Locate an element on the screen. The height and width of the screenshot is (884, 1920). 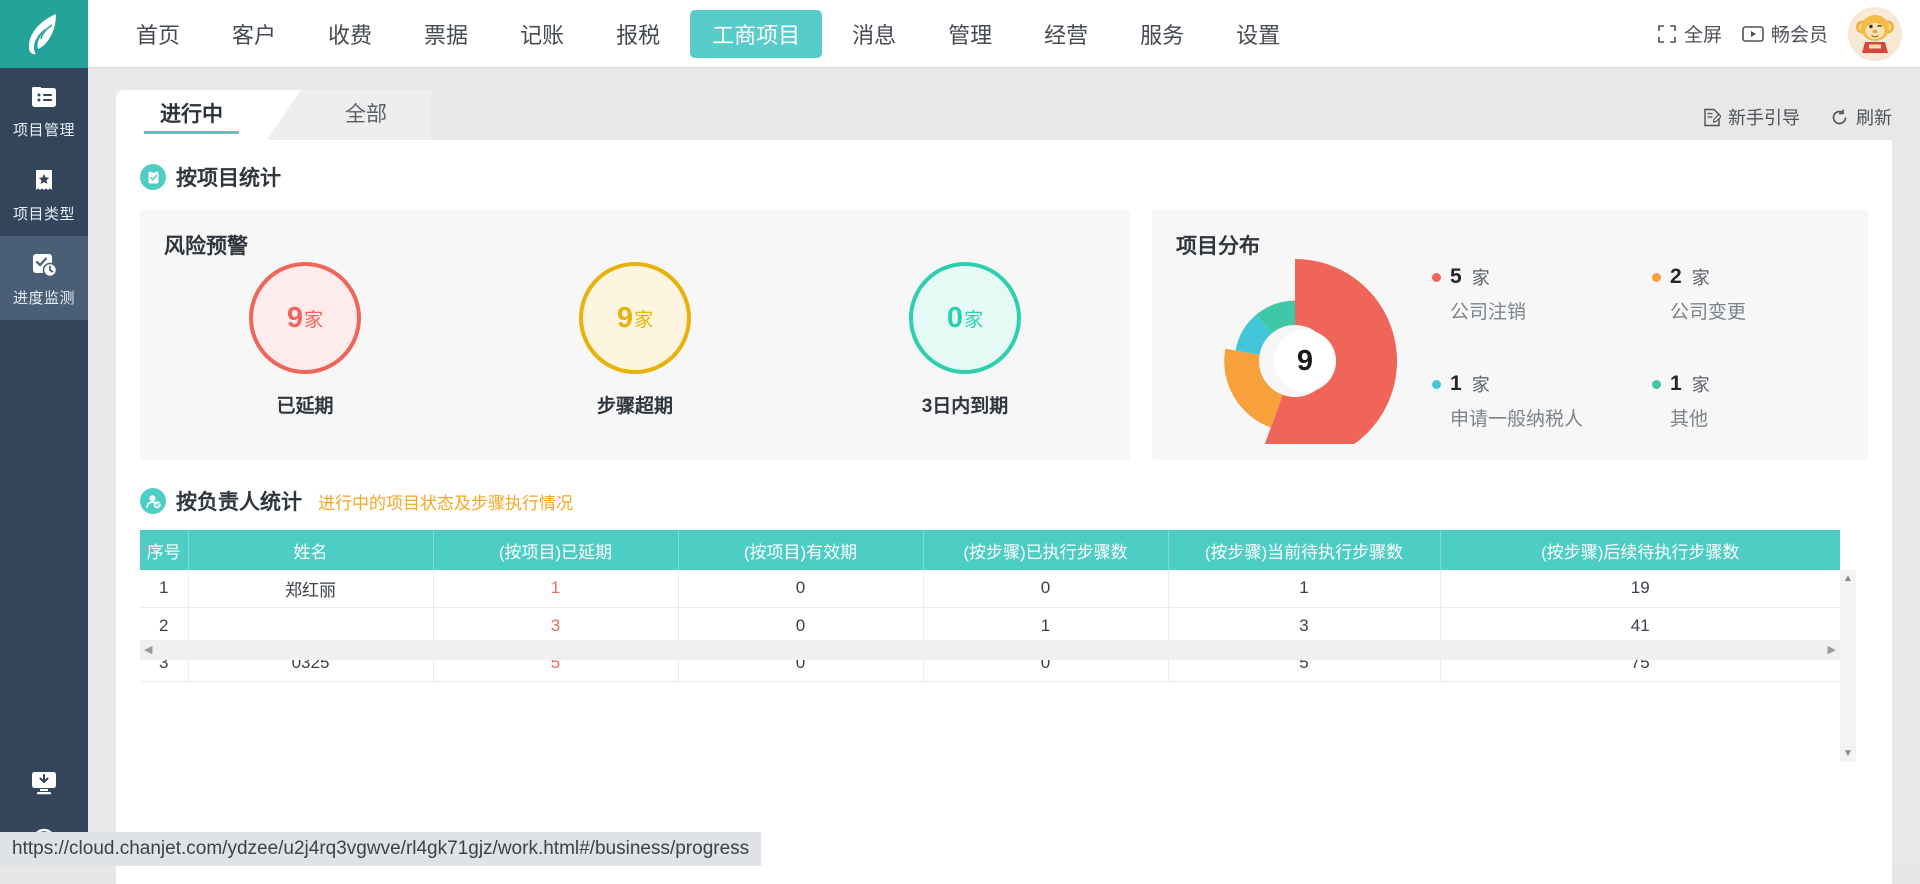
legend-value: 5 is located at coordinates (1456, 277).